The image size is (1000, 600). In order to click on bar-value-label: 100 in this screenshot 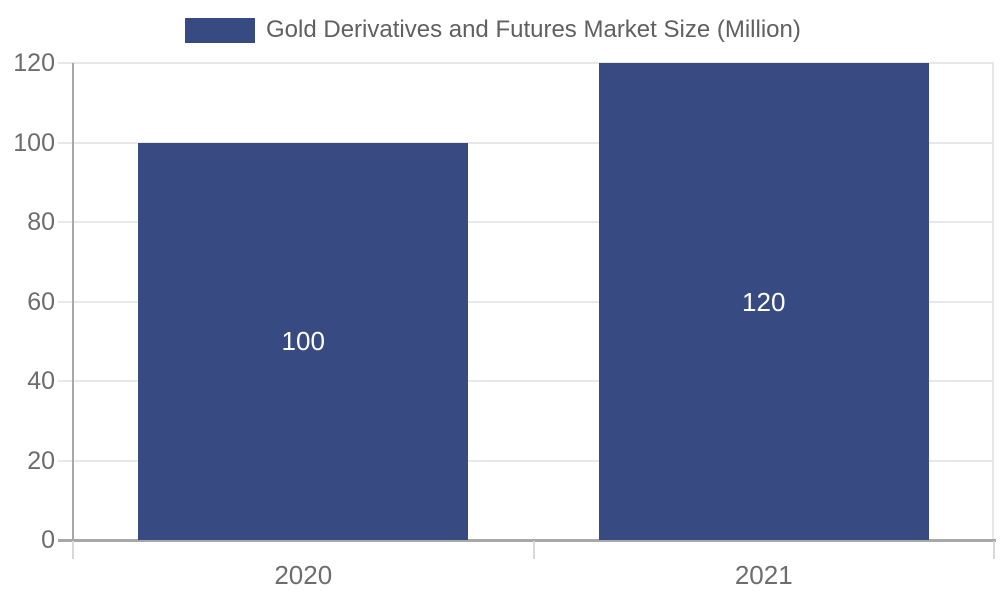, I will do `click(303, 341)`.